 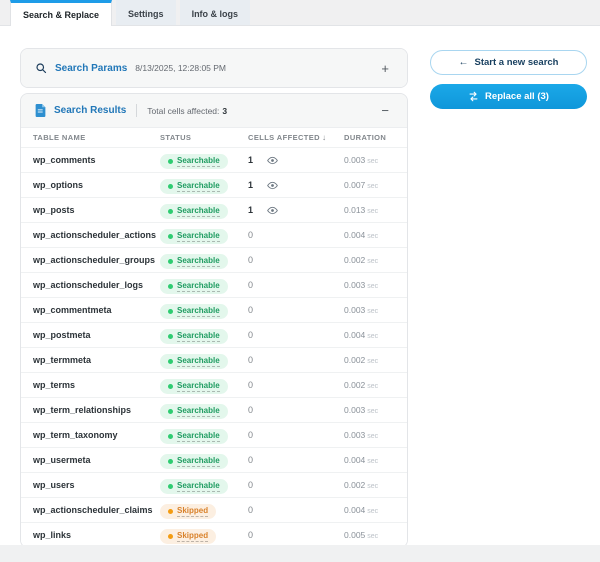 I want to click on sort-descending-icon: ↓, so click(x=324, y=137).